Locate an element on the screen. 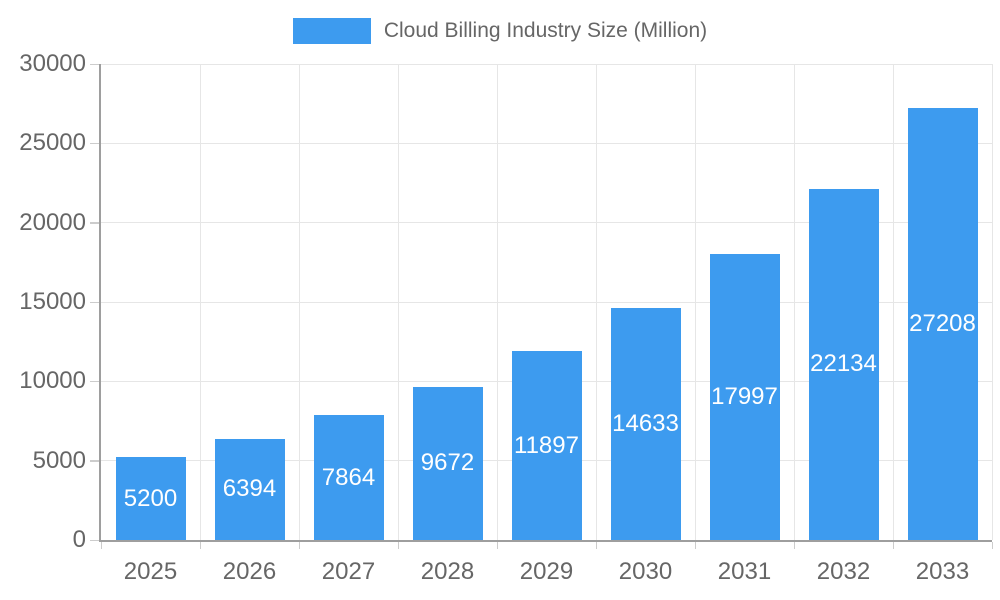 This screenshot has height=600, width=1000. x-tick-label: 2030 is located at coordinates (645, 571).